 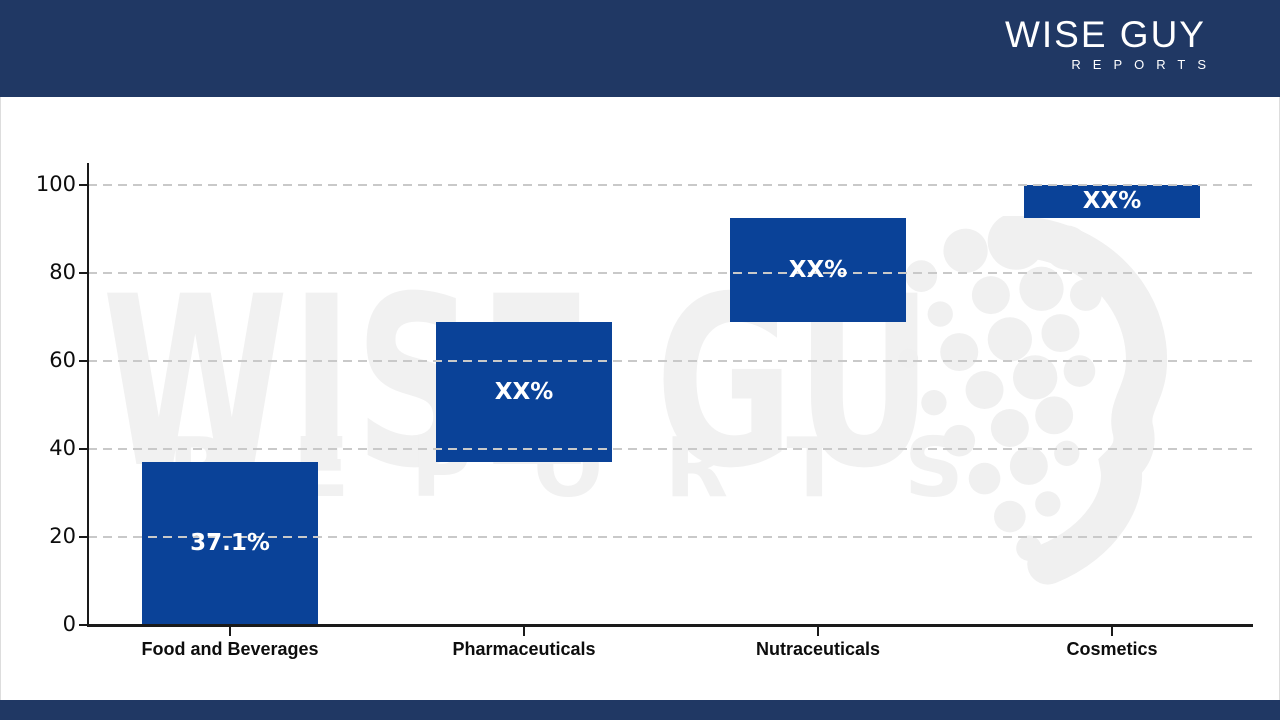 What do you see at coordinates (62, 272) in the screenshot?
I see `y-tick-label: 80` at bounding box center [62, 272].